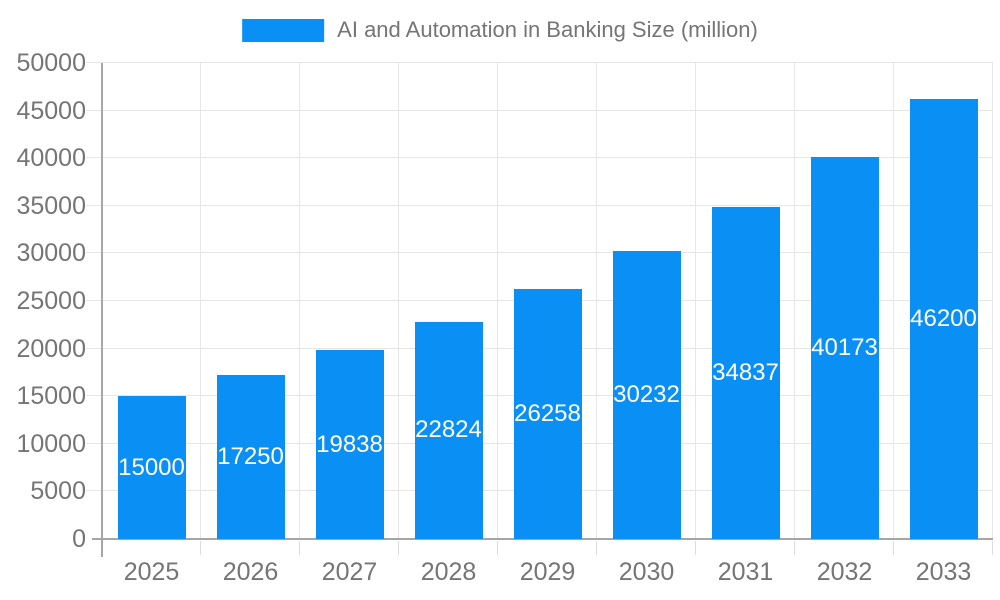 The width and height of the screenshot is (1000, 600). What do you see at coordinates (51, 63) in the screenshot?
I see `y-axis-label: 50000` at bounding box center [51, 63].